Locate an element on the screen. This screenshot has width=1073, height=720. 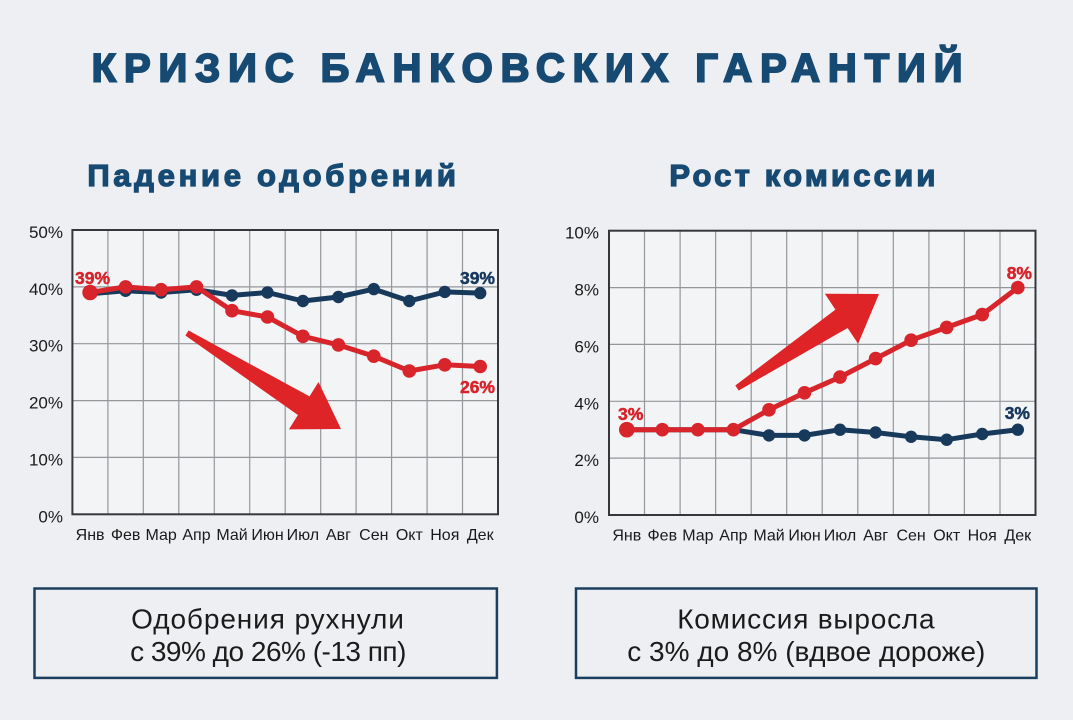
svg-text: 50% is located at coordinates (46, 232).